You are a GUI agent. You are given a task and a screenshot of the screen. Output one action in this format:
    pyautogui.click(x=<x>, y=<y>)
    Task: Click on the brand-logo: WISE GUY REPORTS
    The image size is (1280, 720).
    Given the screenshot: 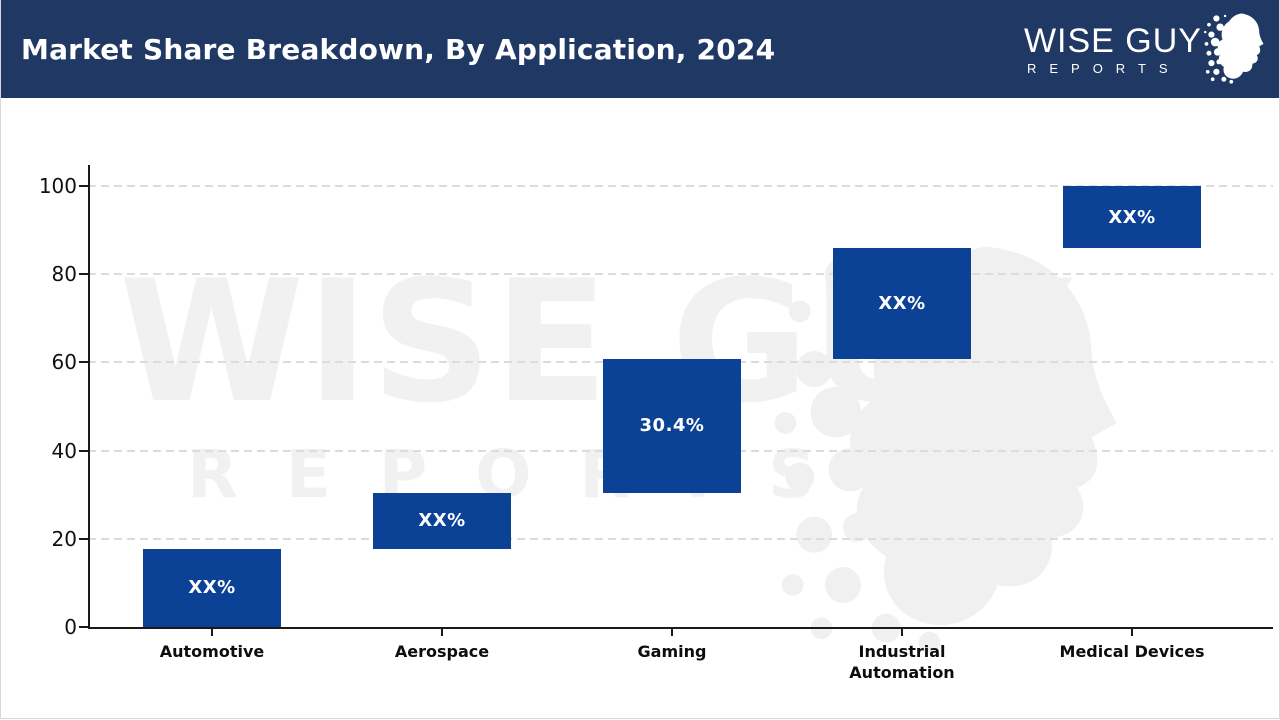 What is the action you would take?
    pyautogui.click(x=1151, y=49)
    